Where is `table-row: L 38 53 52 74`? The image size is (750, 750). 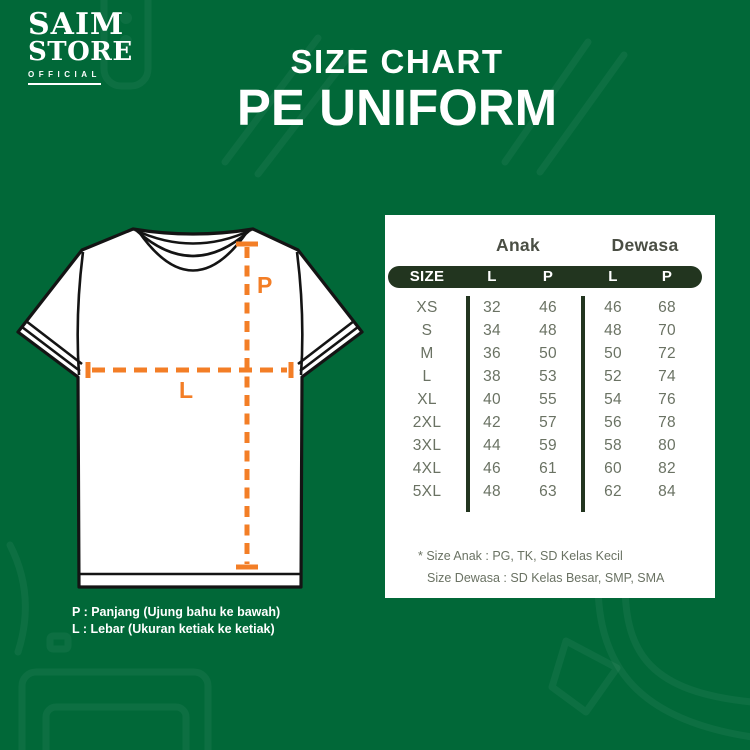 table-row: L 38 53 52 74 is located at coordinates (550, 376).